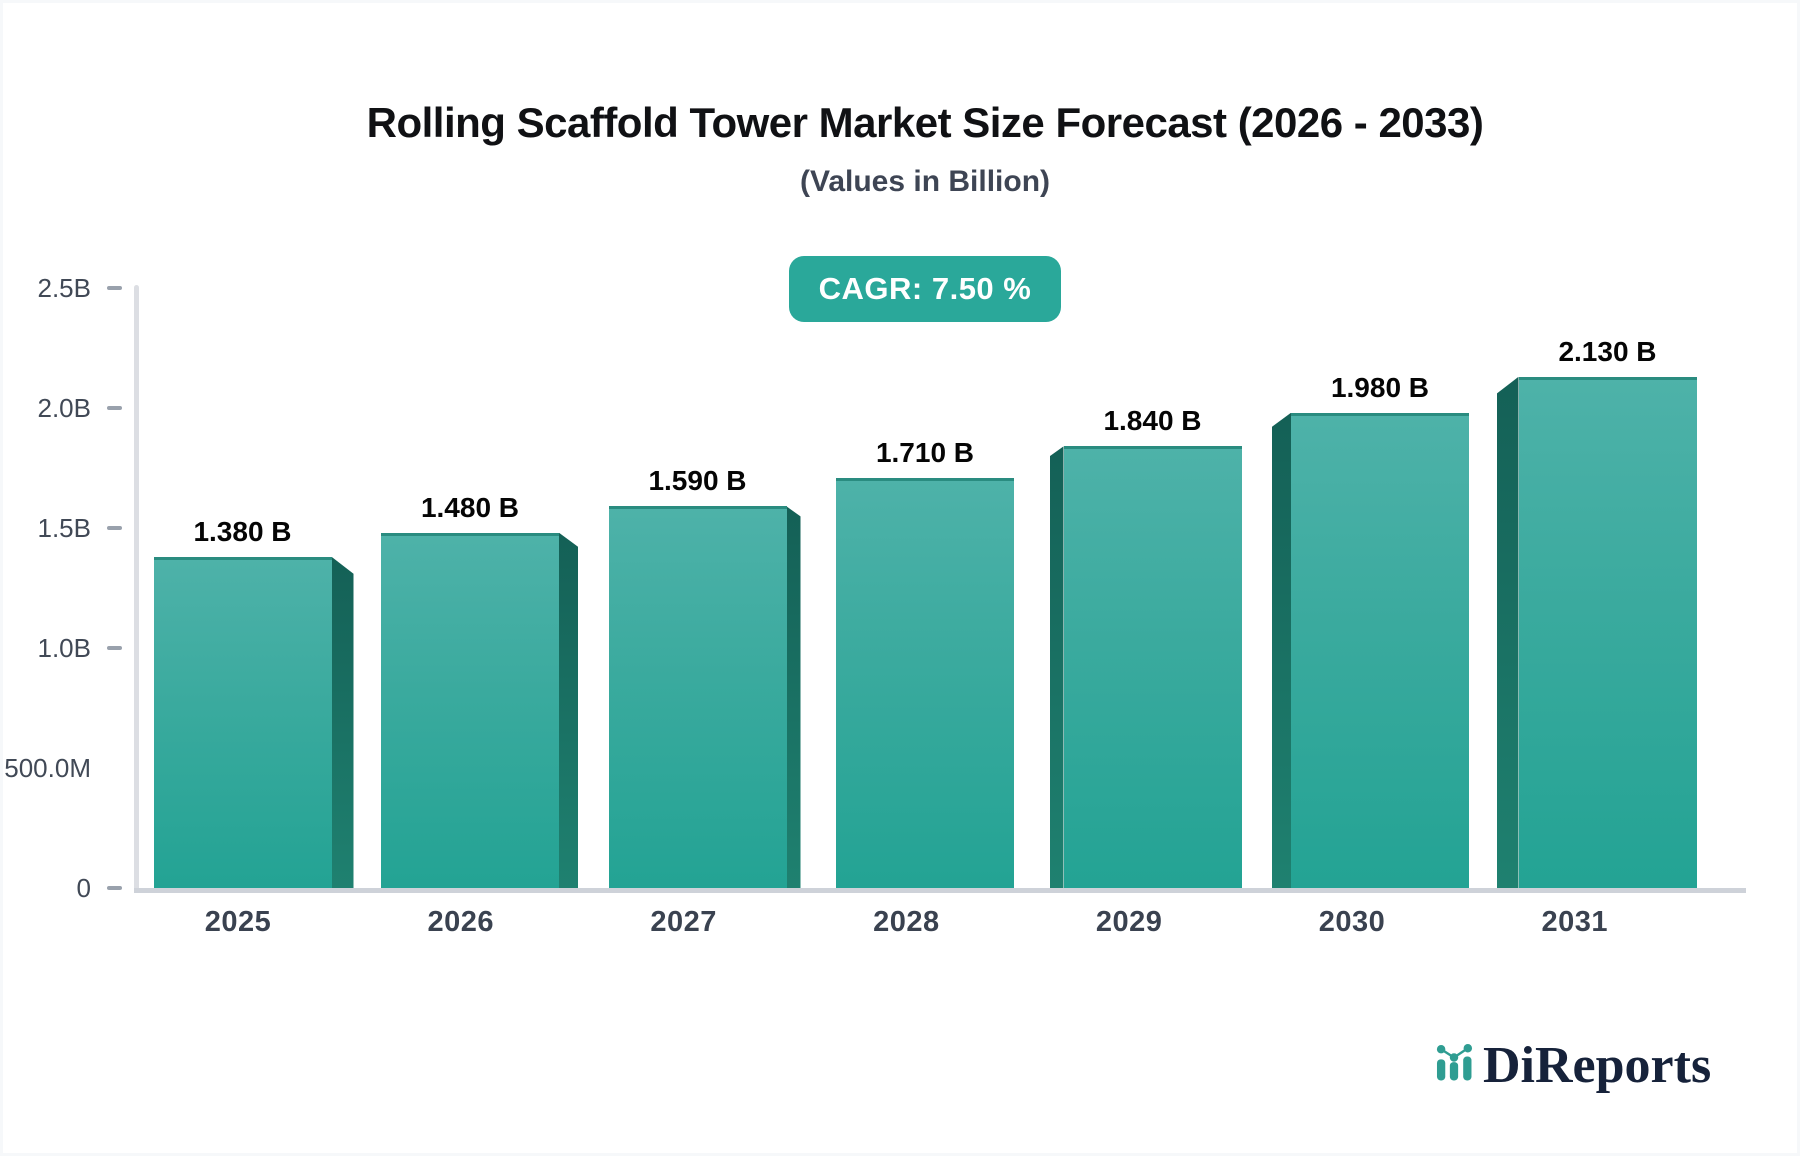 The image size is (1800, 1156). I want to click on bar-2026, so click(470, 710).